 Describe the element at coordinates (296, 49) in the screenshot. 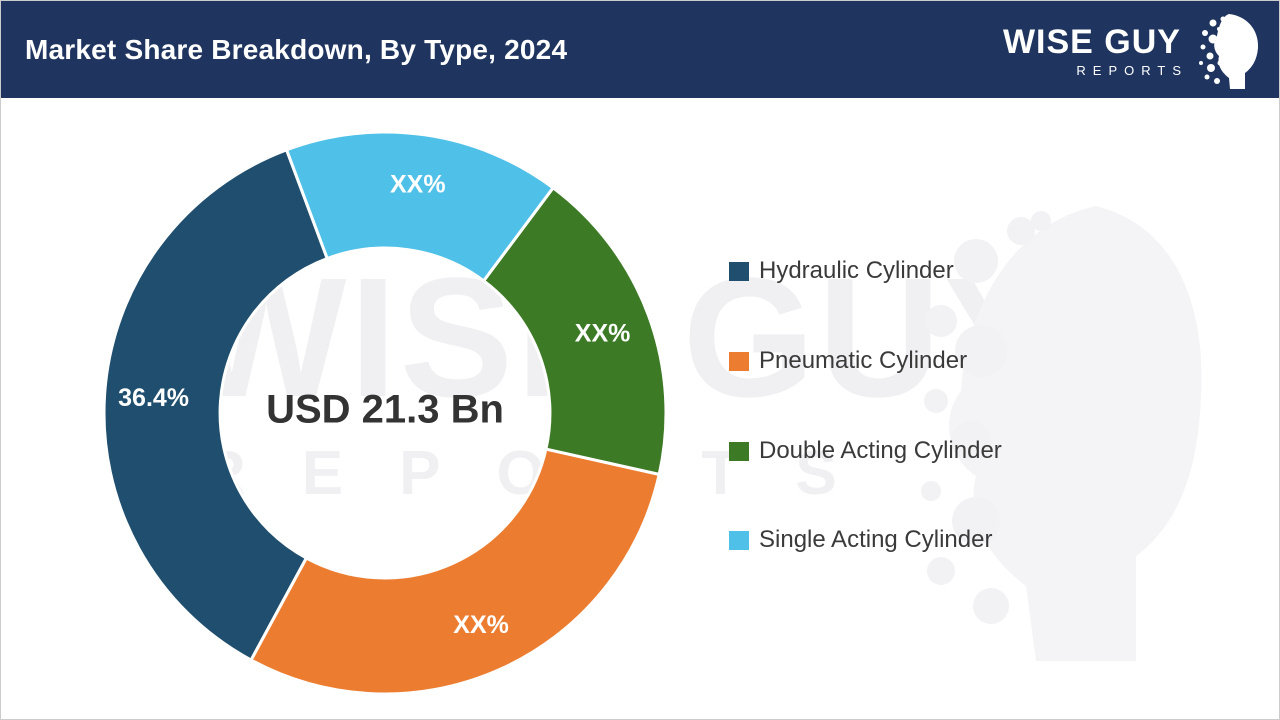

I see `page-title: Market Share Breakdown, By Type, 2024` at that location.